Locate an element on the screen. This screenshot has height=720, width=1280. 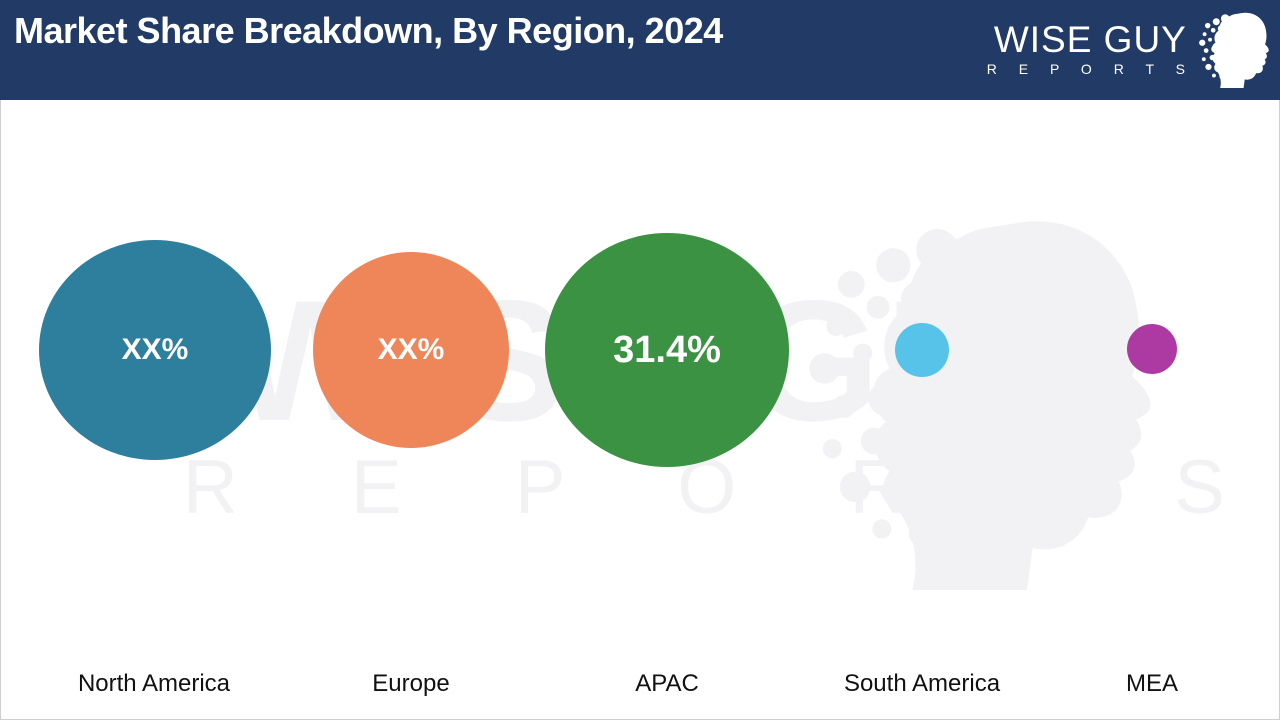
logo-head-icon is located at coordinates (1235, 49).